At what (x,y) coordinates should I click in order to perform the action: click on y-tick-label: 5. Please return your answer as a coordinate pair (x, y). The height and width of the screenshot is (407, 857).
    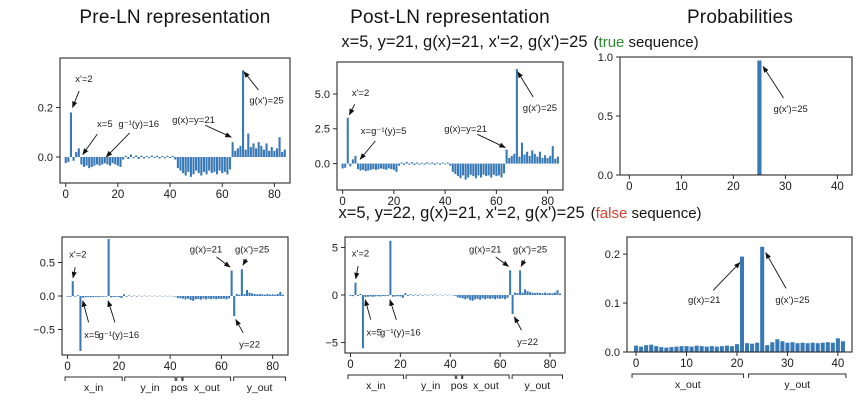
    Looking at the image, I should click on (335, 248).